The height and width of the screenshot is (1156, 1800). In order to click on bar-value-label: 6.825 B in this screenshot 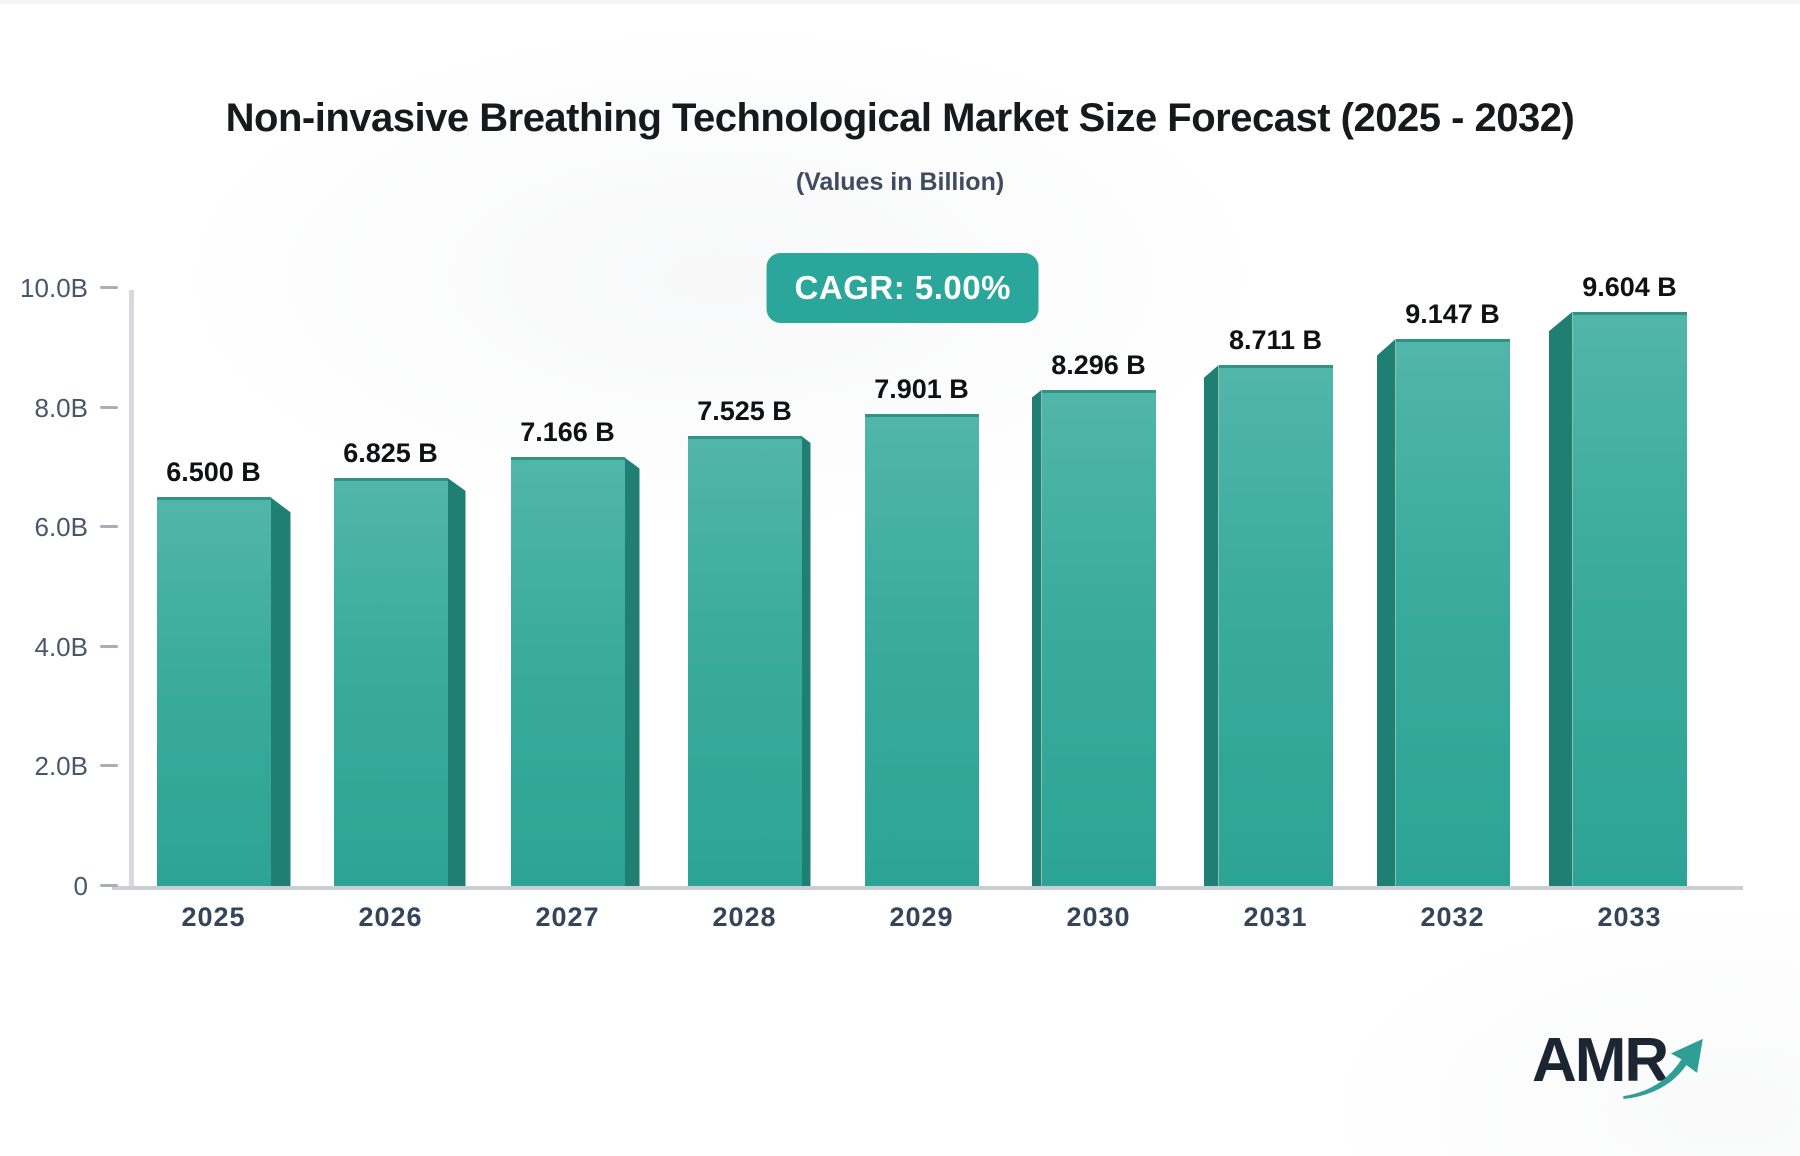, I will do `click(390, 452)`.